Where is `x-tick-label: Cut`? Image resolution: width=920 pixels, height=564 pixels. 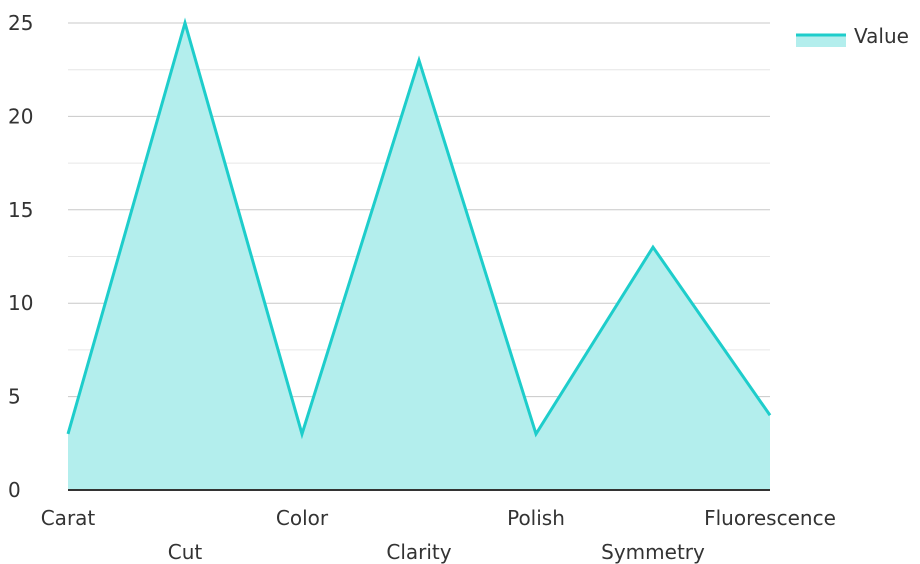 x-tick-label: Cut is located at coordinates (185, 552).